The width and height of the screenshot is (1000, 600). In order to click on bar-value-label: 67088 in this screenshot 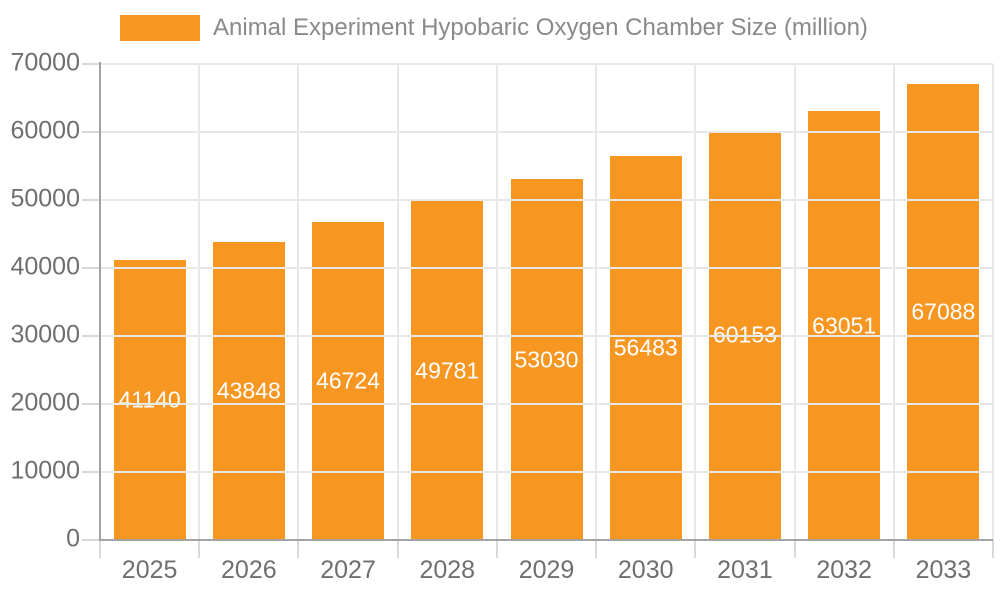, I will do `click(943, 311)`.